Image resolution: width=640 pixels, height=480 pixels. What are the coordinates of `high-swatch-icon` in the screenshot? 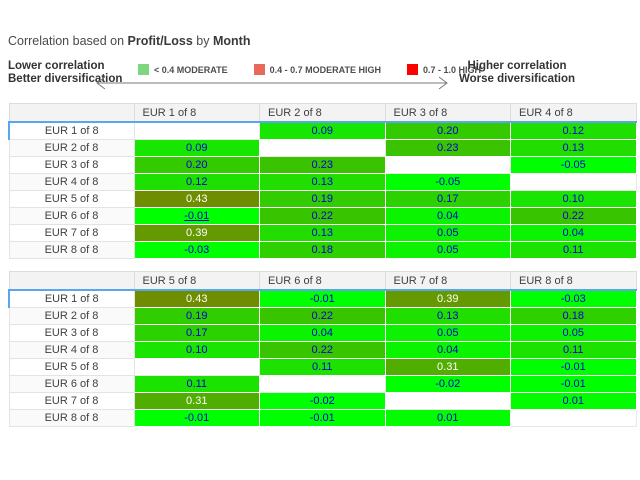 It's located at (412, 69).